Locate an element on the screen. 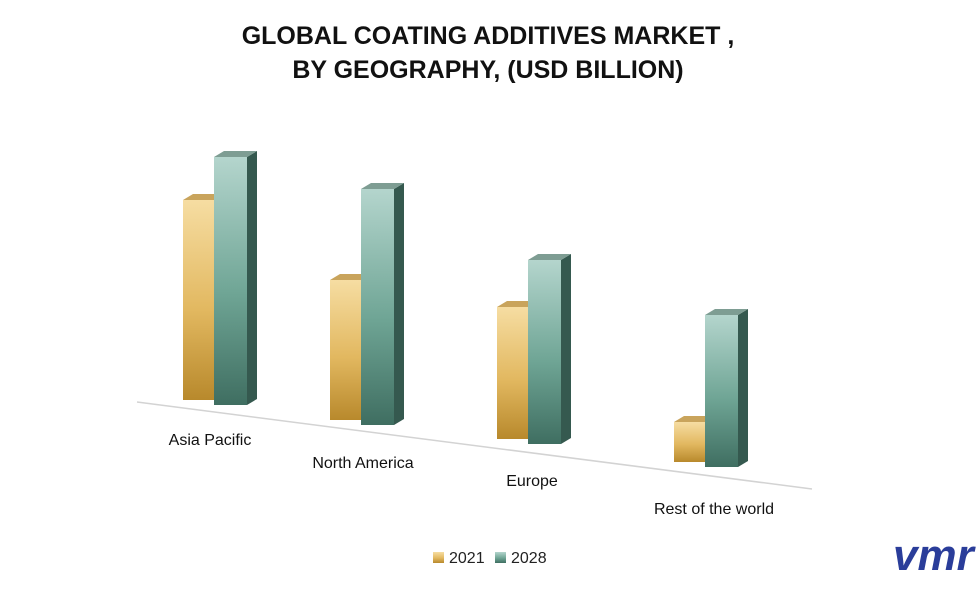 The width and height of the screenshot is (977, 591). bar-north-america-2021-front is located at coordinates (346, 350).